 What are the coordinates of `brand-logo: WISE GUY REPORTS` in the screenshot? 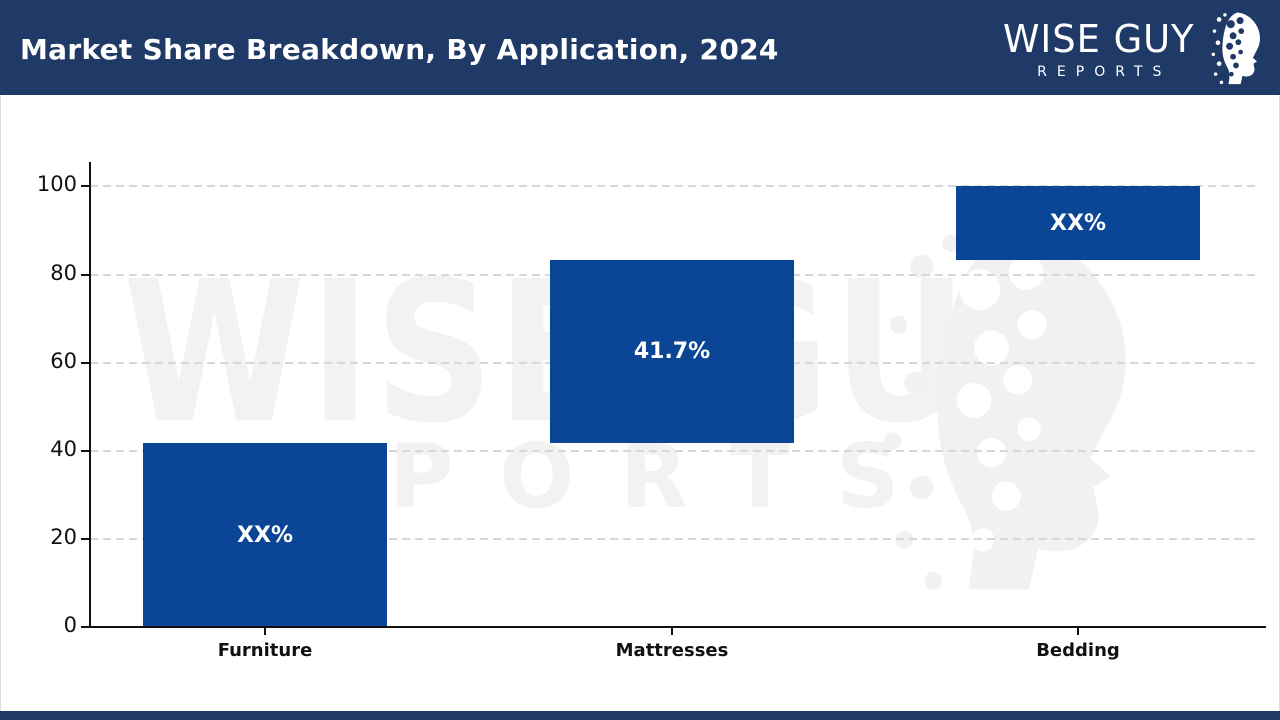 It's located at (1135, 48).